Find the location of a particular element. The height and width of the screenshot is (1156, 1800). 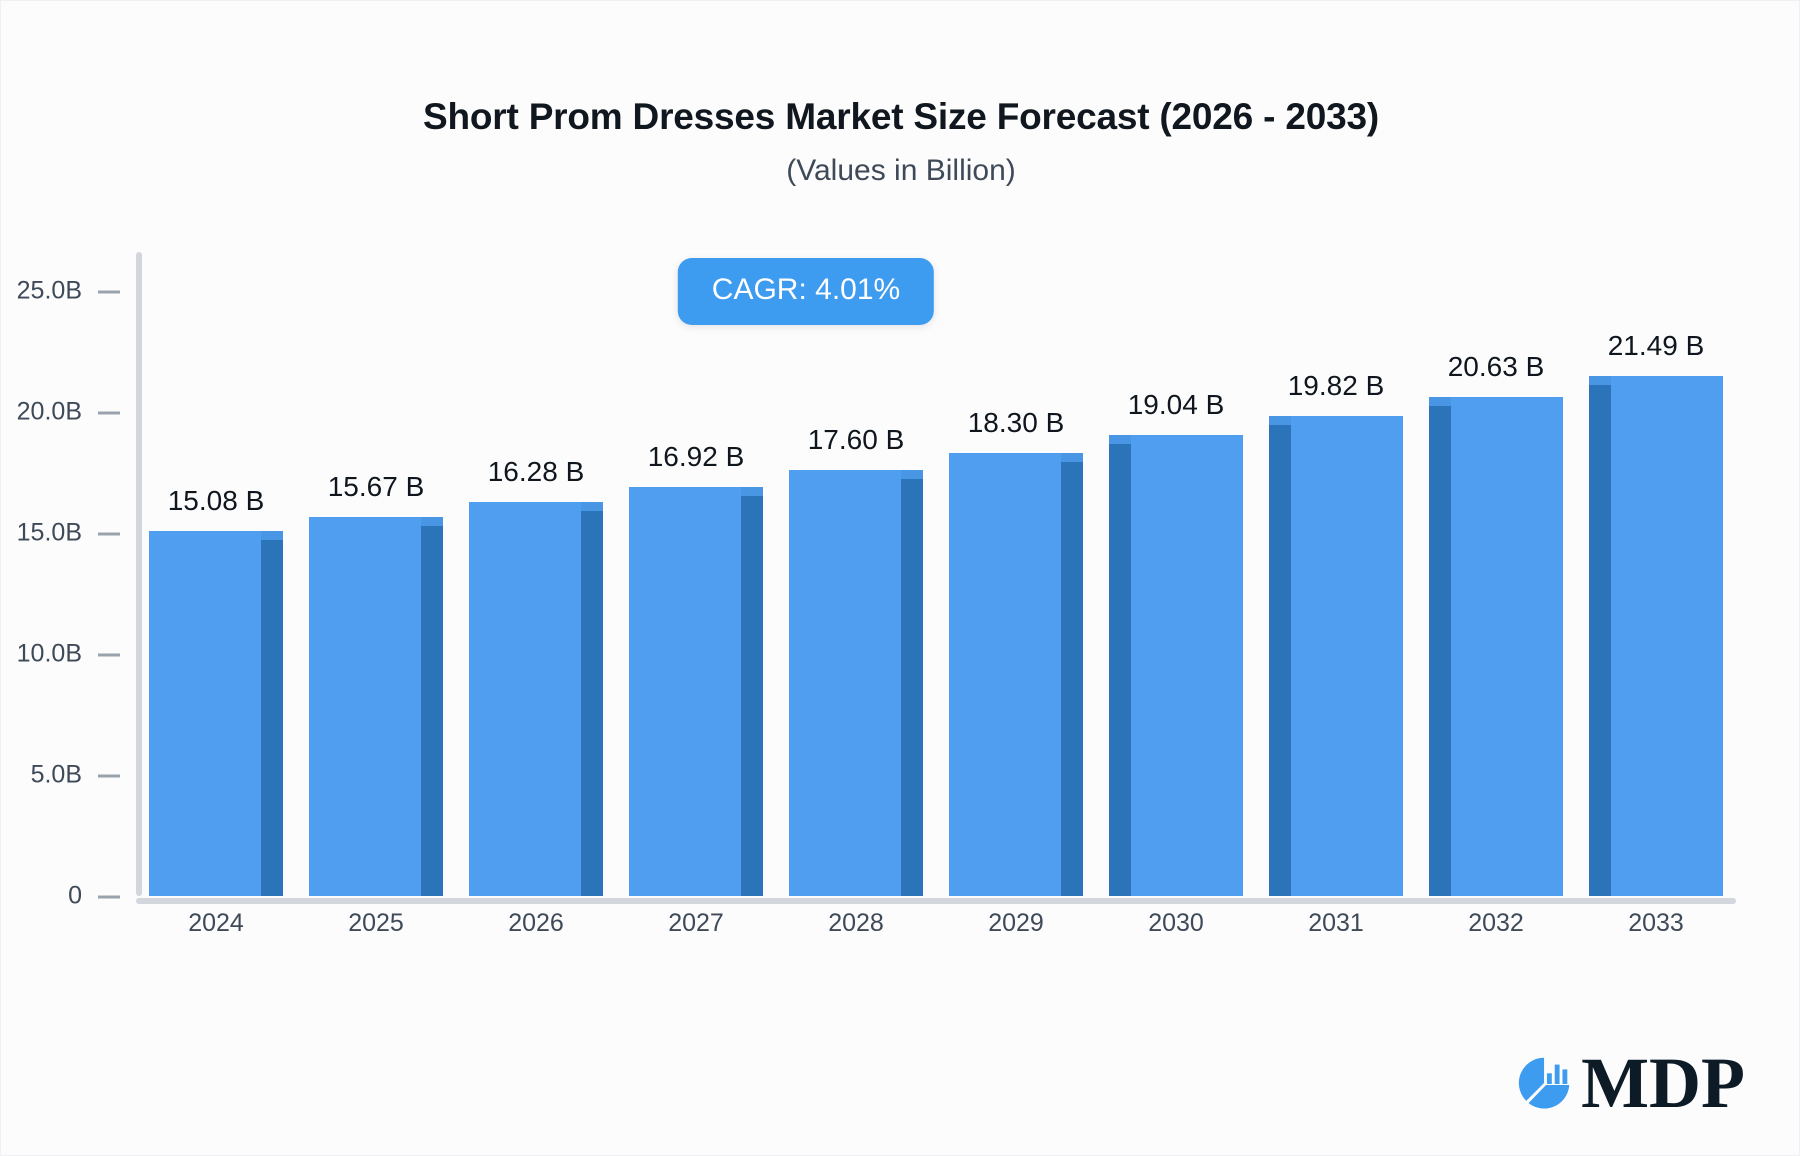

bar-value-label: 17.60 B is located at coordinates (856, 440).